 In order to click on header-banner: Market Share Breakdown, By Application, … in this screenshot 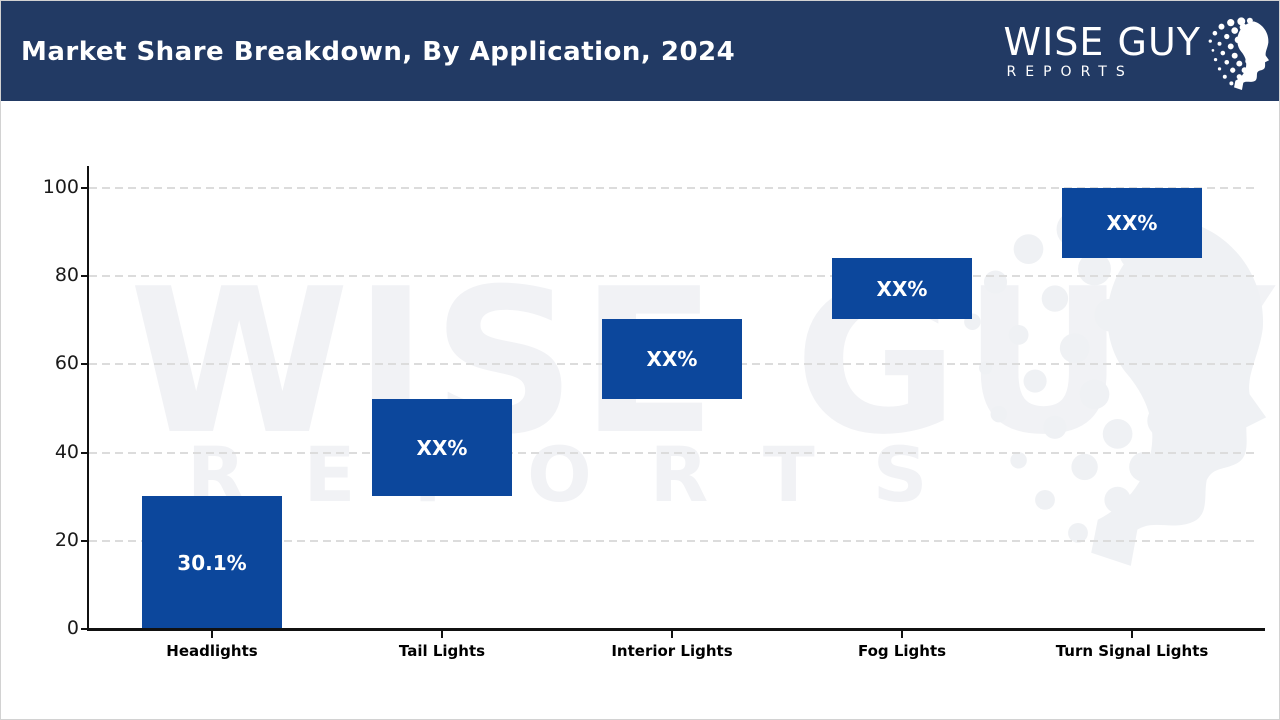, I will do `click(640, 51)`.